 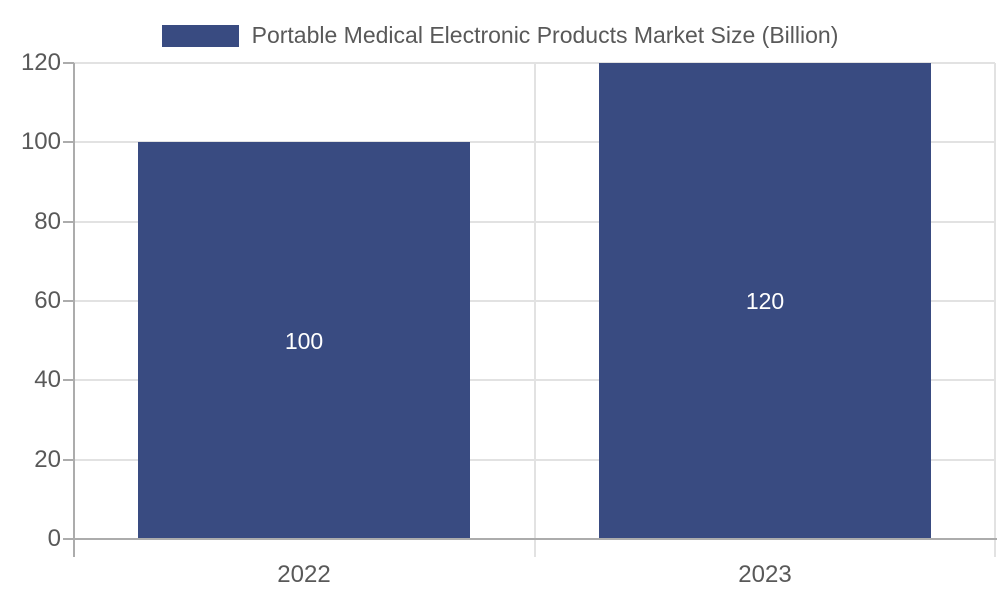 What do you see at coordinates (530, 539) in the screenshot?
I see `x-axis-line` at bounding box center [530, 539].